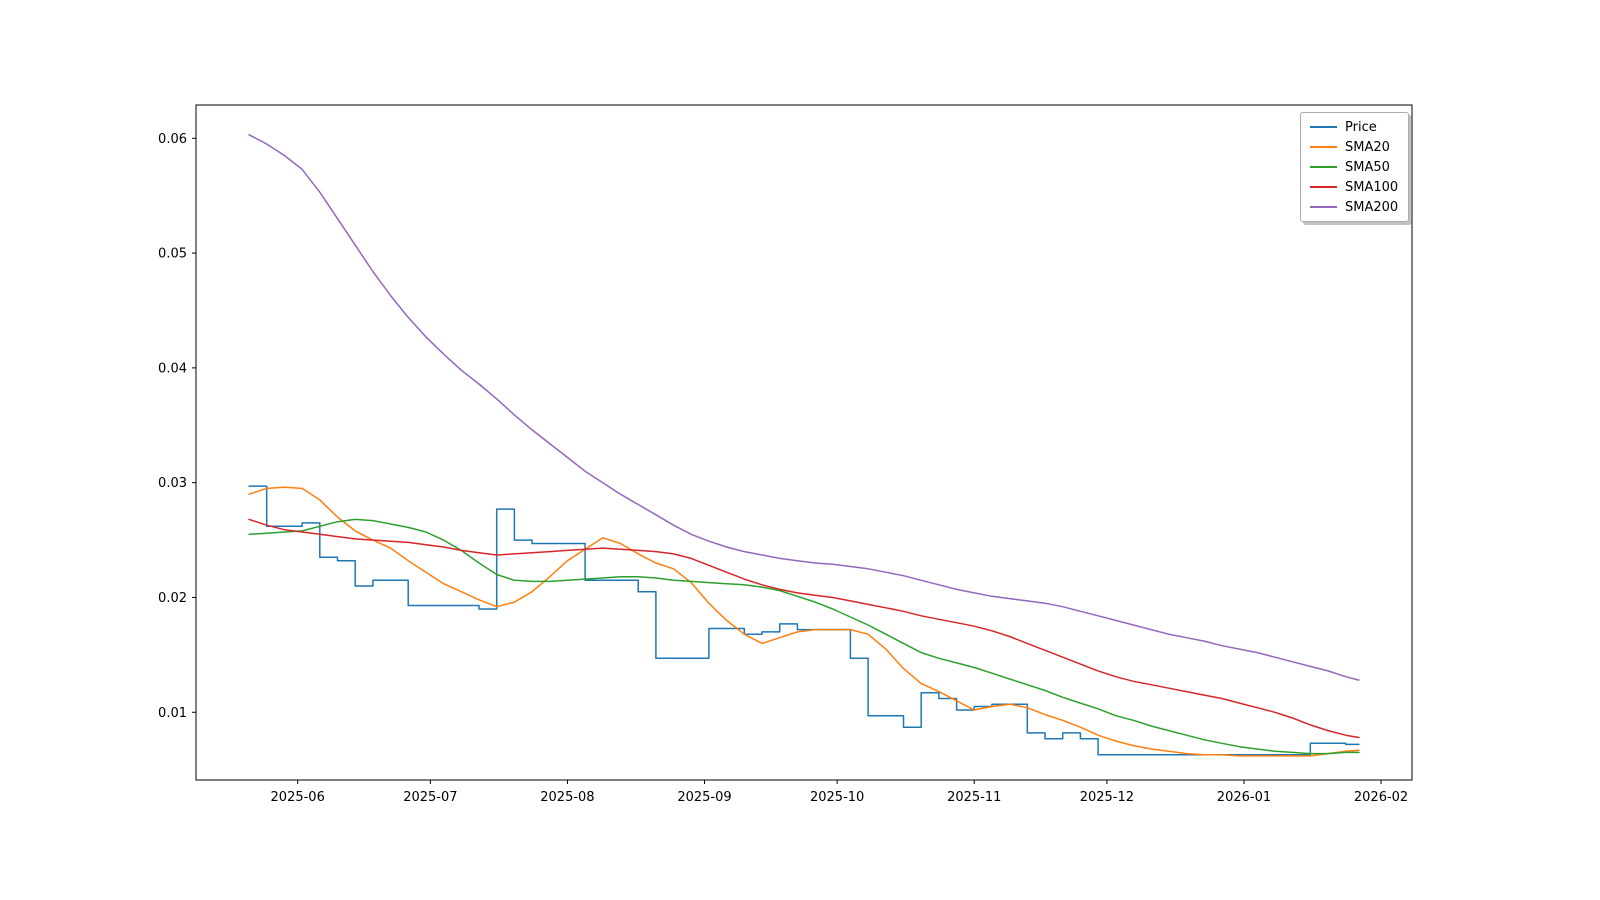 The width and height of the screenshot is (1600, 900). Describe the element at coordinates (172, 254) in the screenshot. I see `y-tick-label: 0.05` at that location.